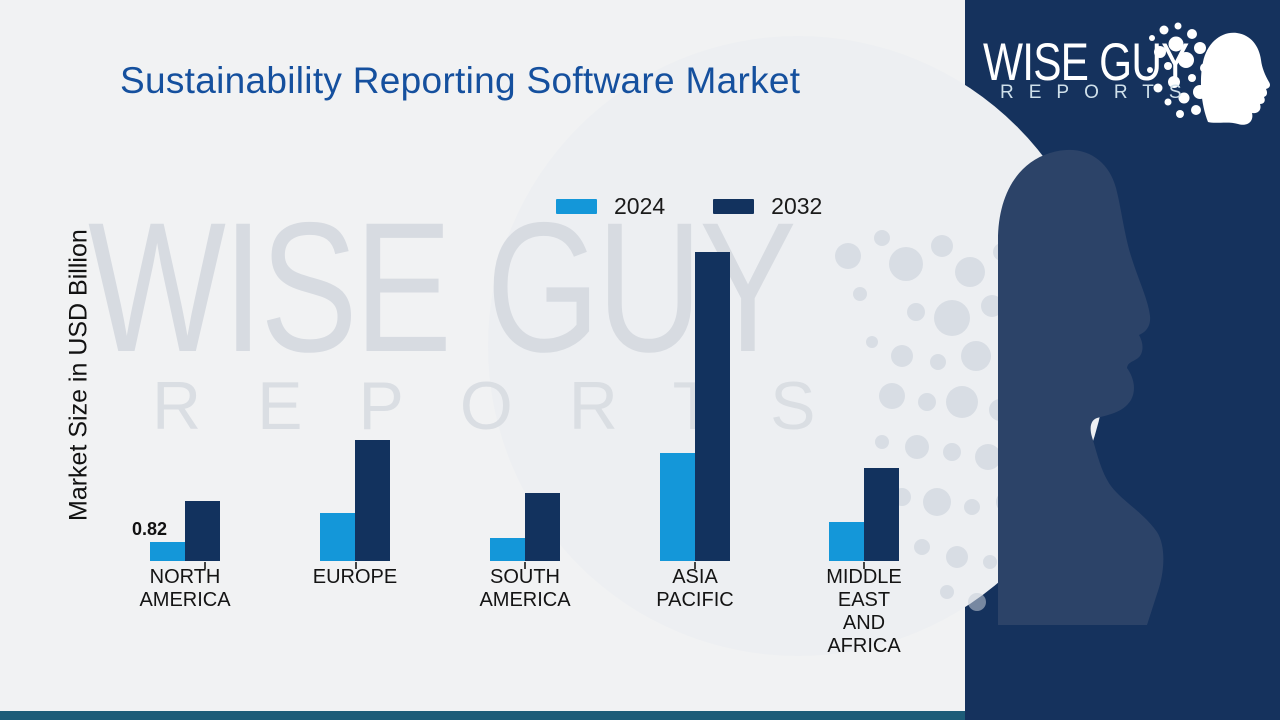  Describe the element at coordinates (640, 206) in the screenshot. I see `legend-label-2024: 2024` at that location.